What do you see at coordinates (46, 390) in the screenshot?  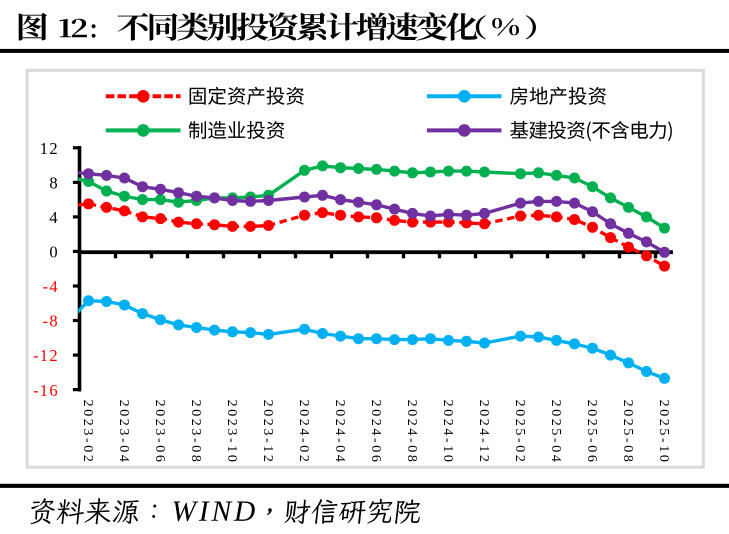 I see `svg-text: -16` at bounding box center [46, 390].